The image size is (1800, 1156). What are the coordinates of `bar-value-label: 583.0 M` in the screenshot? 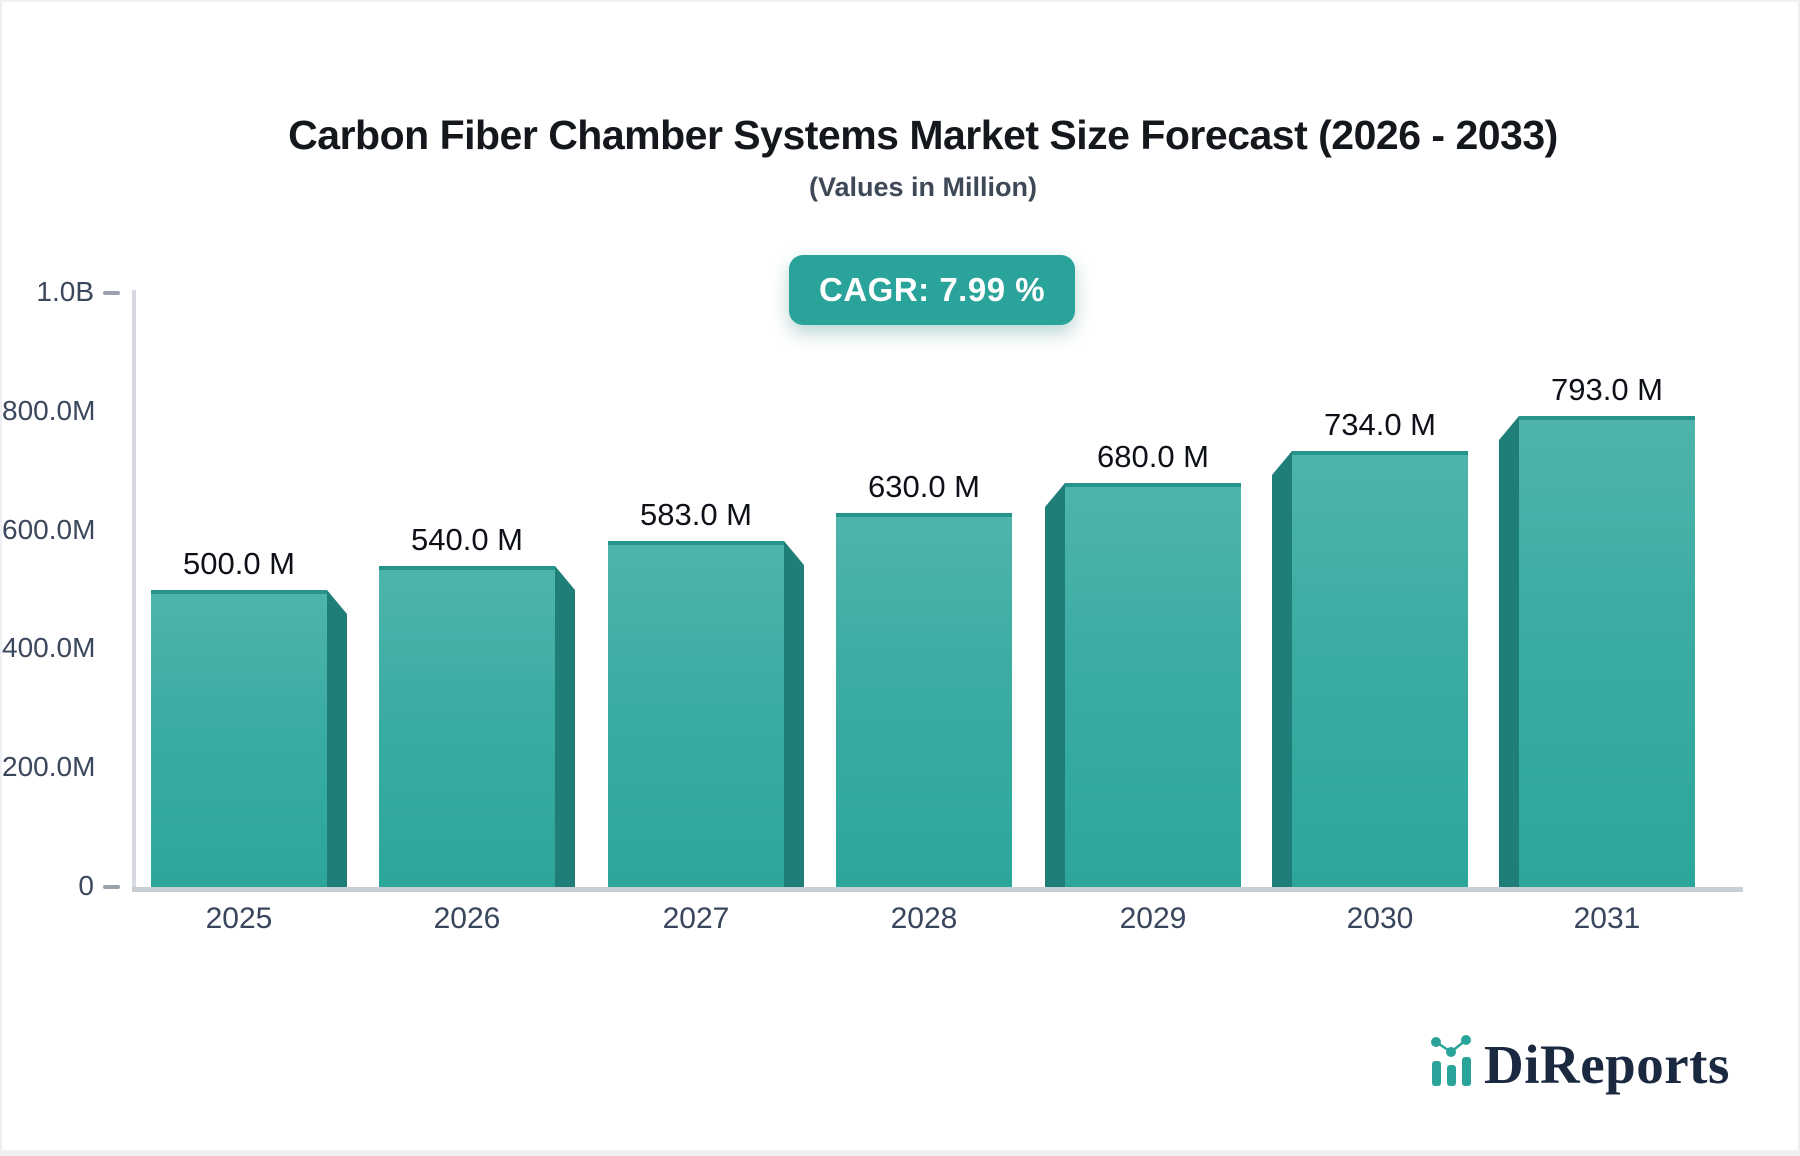 It's located at (695, 514).